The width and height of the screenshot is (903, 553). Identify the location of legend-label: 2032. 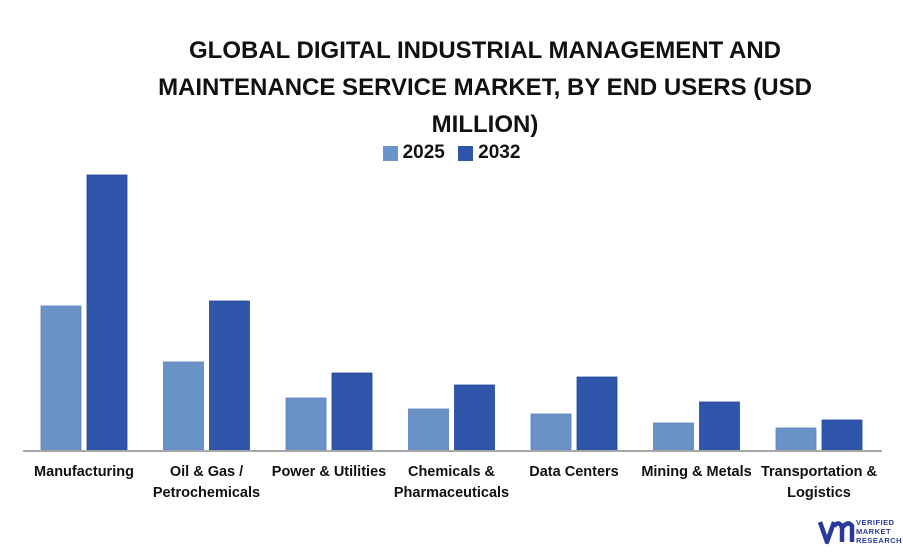
(499, 152).